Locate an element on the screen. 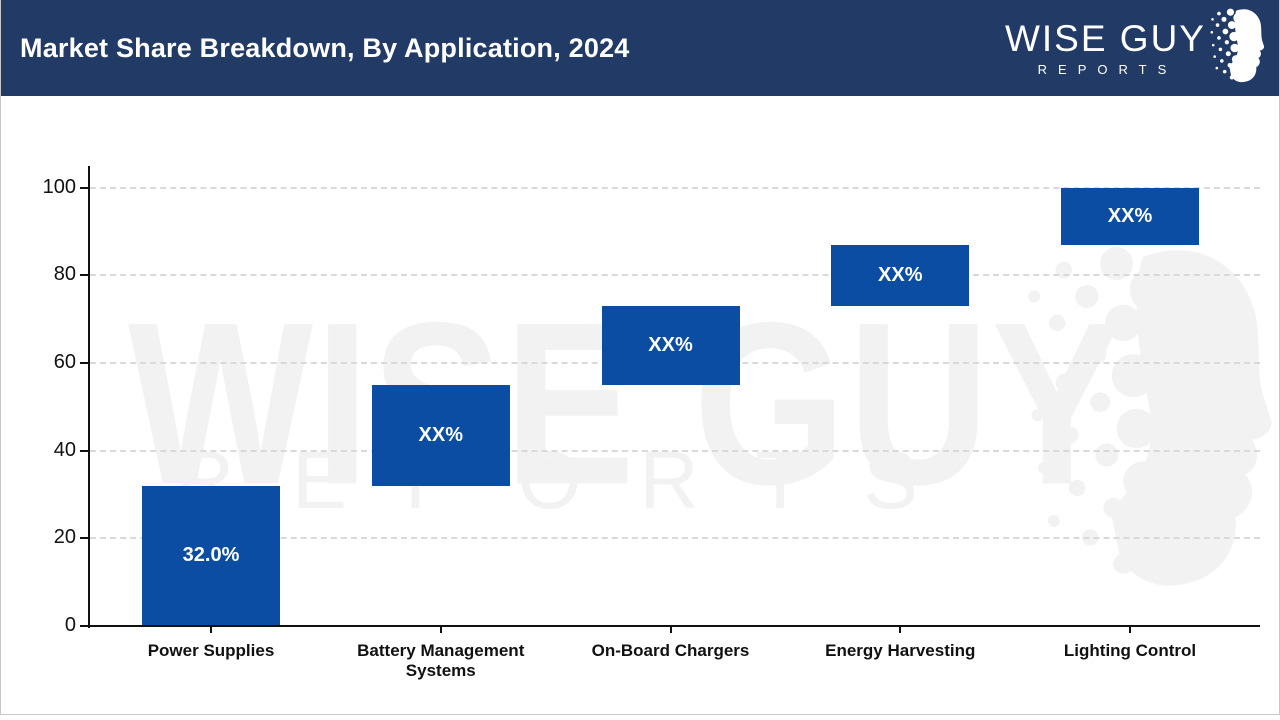  y-tick-label-60: 60 is located at coordinates (64, 361).